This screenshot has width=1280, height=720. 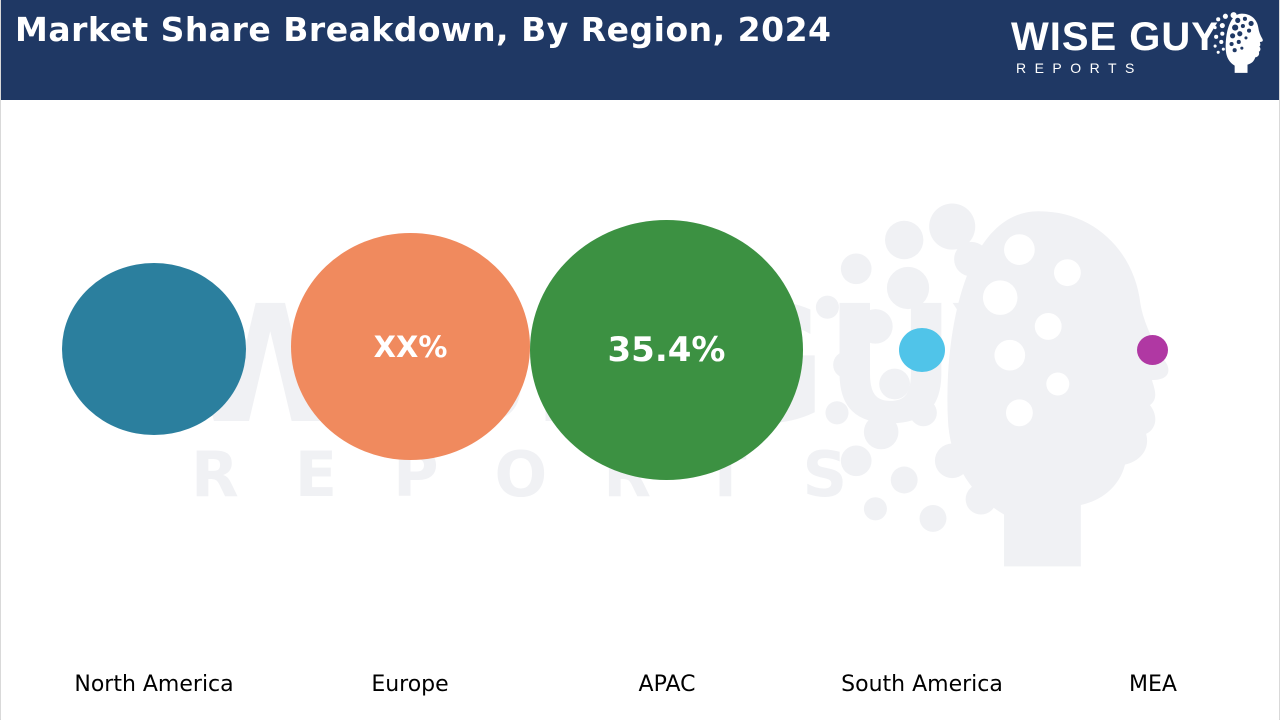 I want to click on bubble-apac: 35.4%, so click(x=666, y=350).